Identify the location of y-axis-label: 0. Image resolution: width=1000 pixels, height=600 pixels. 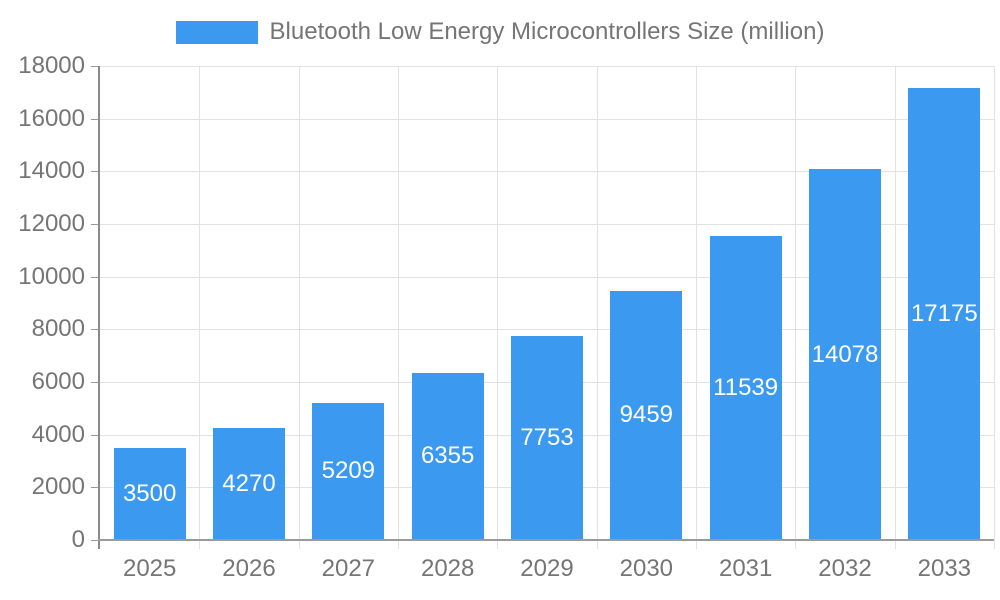
(78, 539).